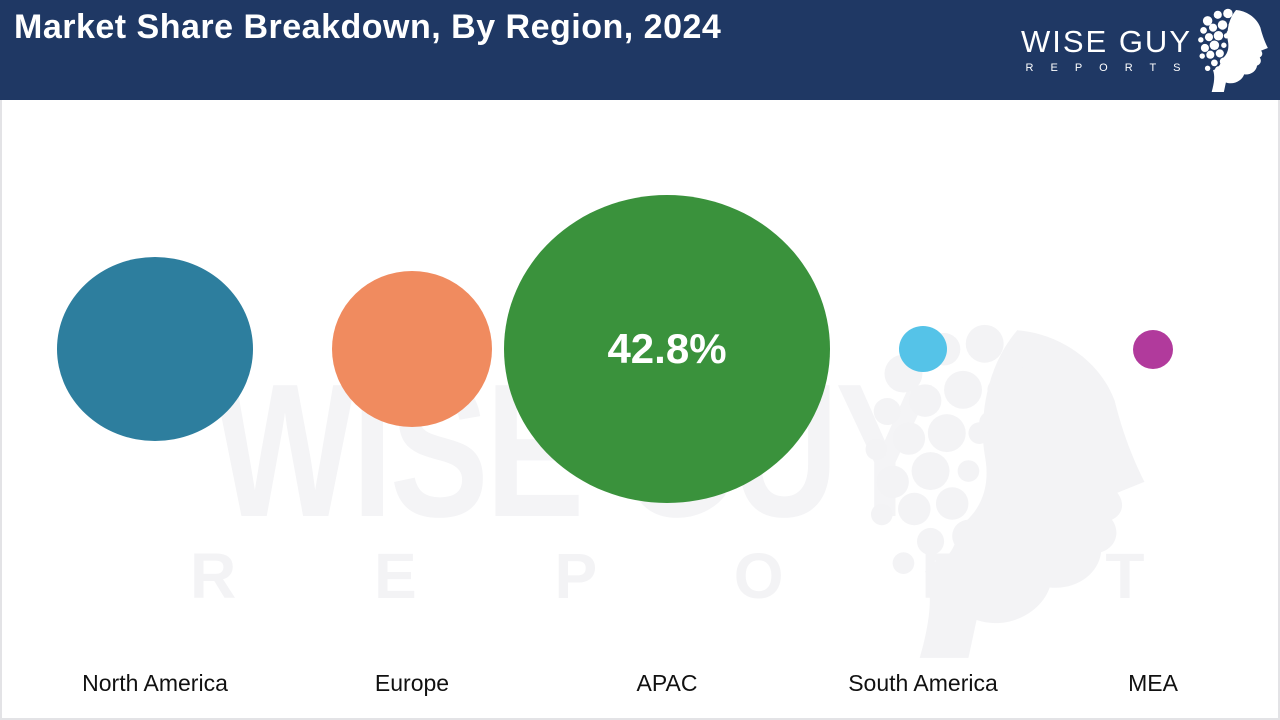  I want to click on brand-wordmark: WISE GUY R E P O R T S, so click(1106, 50).